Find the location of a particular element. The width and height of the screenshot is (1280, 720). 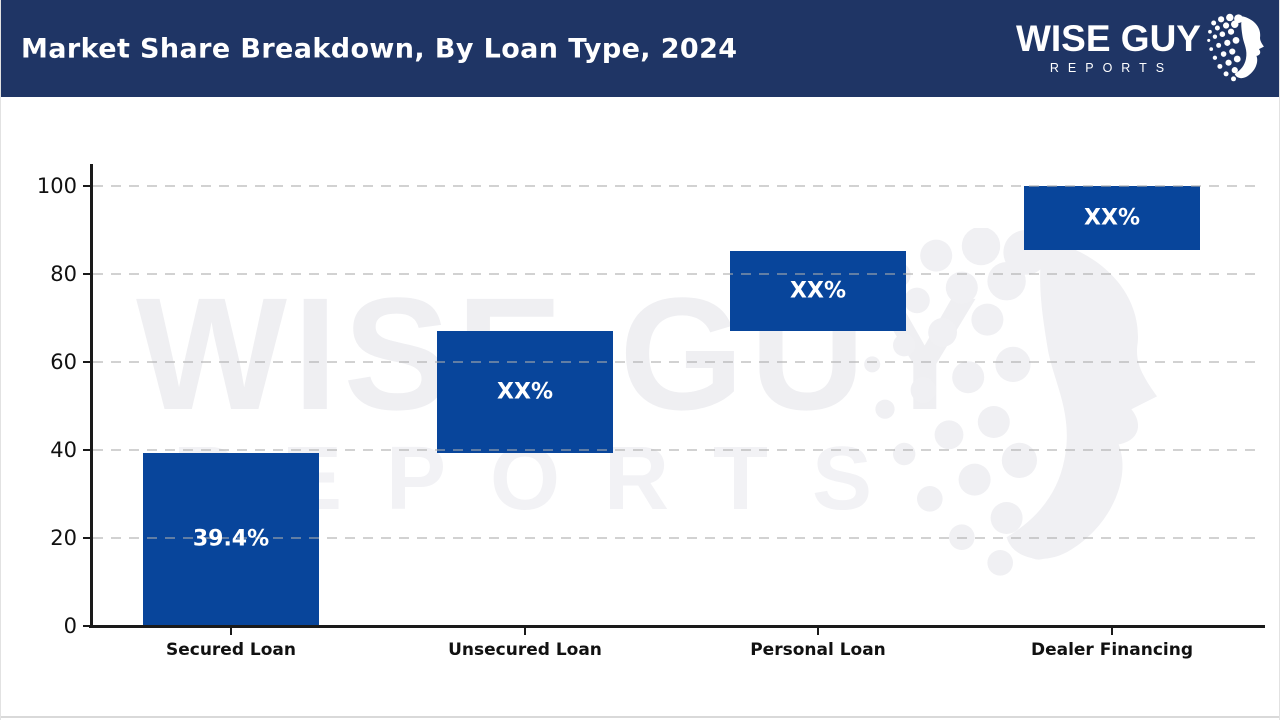

y-tick-label-40: 40 is located at coordinates (63, 450).